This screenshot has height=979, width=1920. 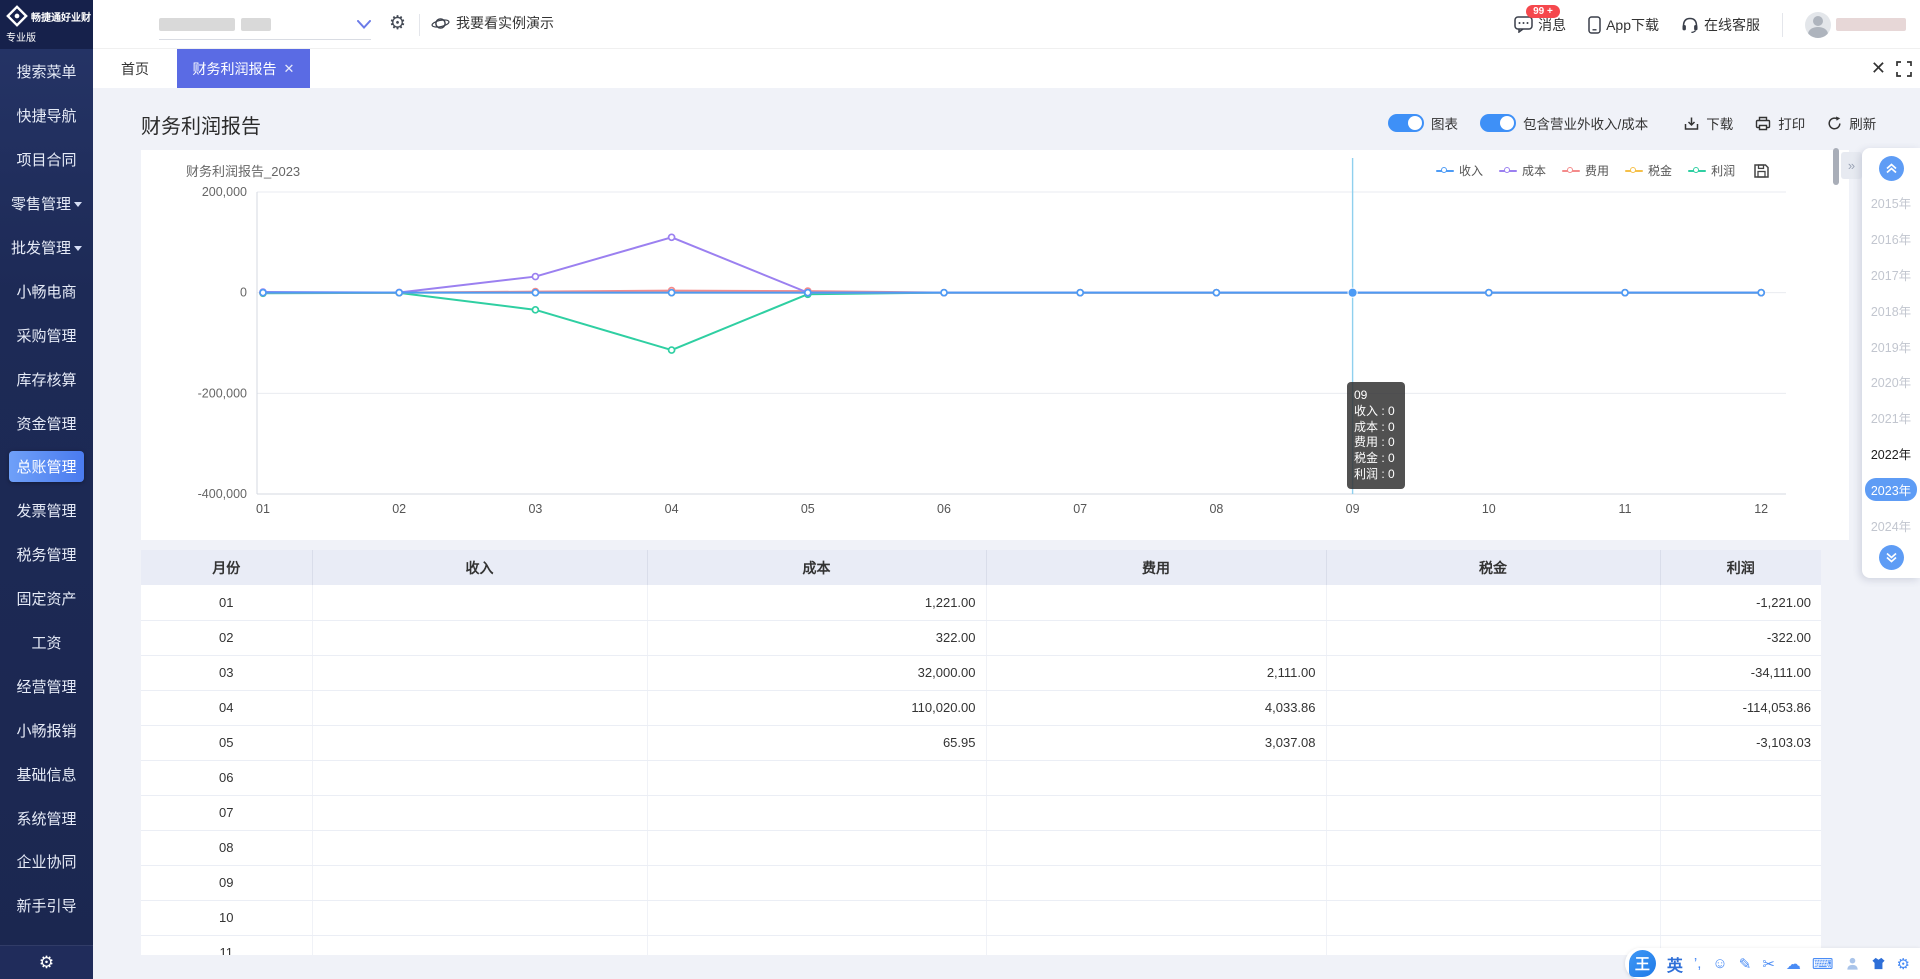 What do you see at coordinates (1708, 123) in the screenshot?
I see `download-button: 下载` at bounding box center [1708, 123].